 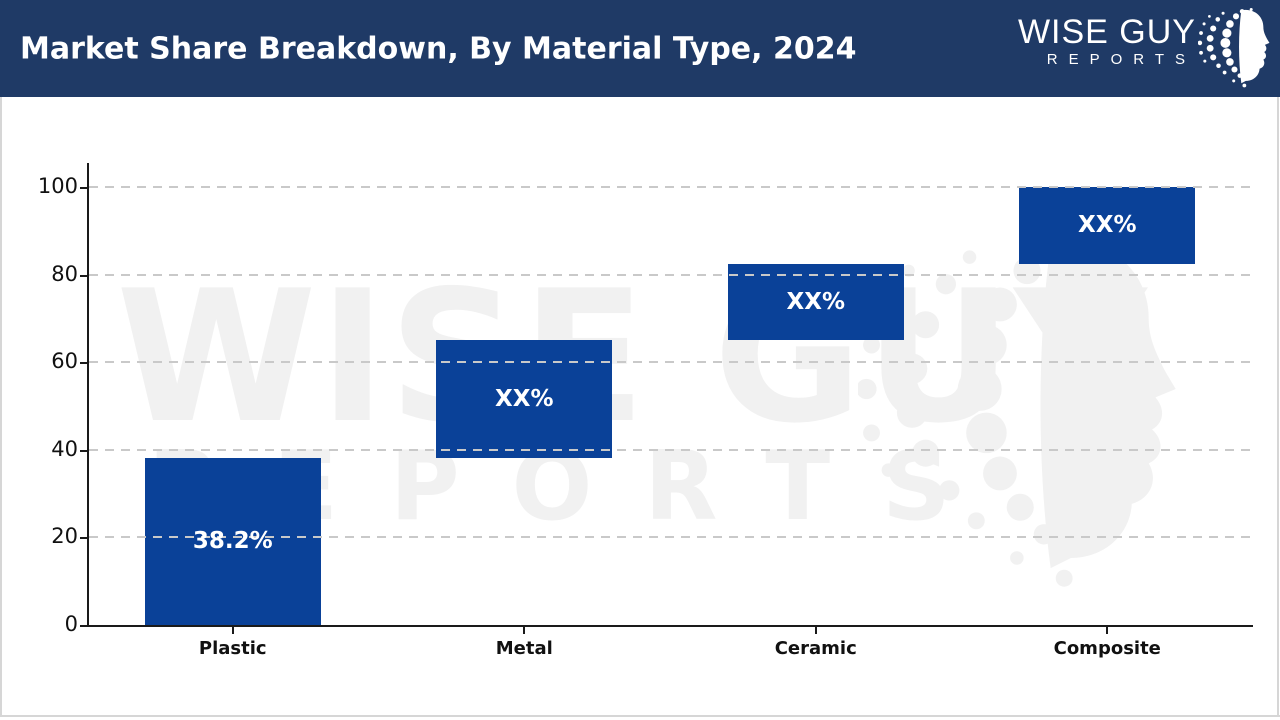 I want to click on y-axis-tick-label: 20, so click(x=64, y=536).